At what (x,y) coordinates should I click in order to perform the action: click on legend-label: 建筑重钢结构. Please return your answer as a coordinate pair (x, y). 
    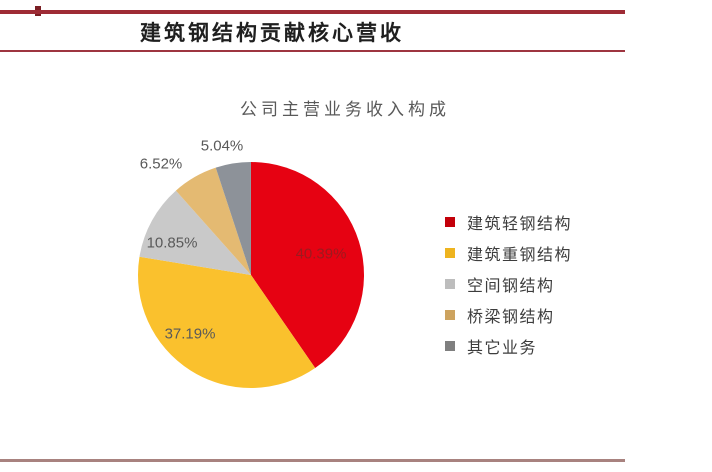
    Looking at the image, I should click on (520, 255).